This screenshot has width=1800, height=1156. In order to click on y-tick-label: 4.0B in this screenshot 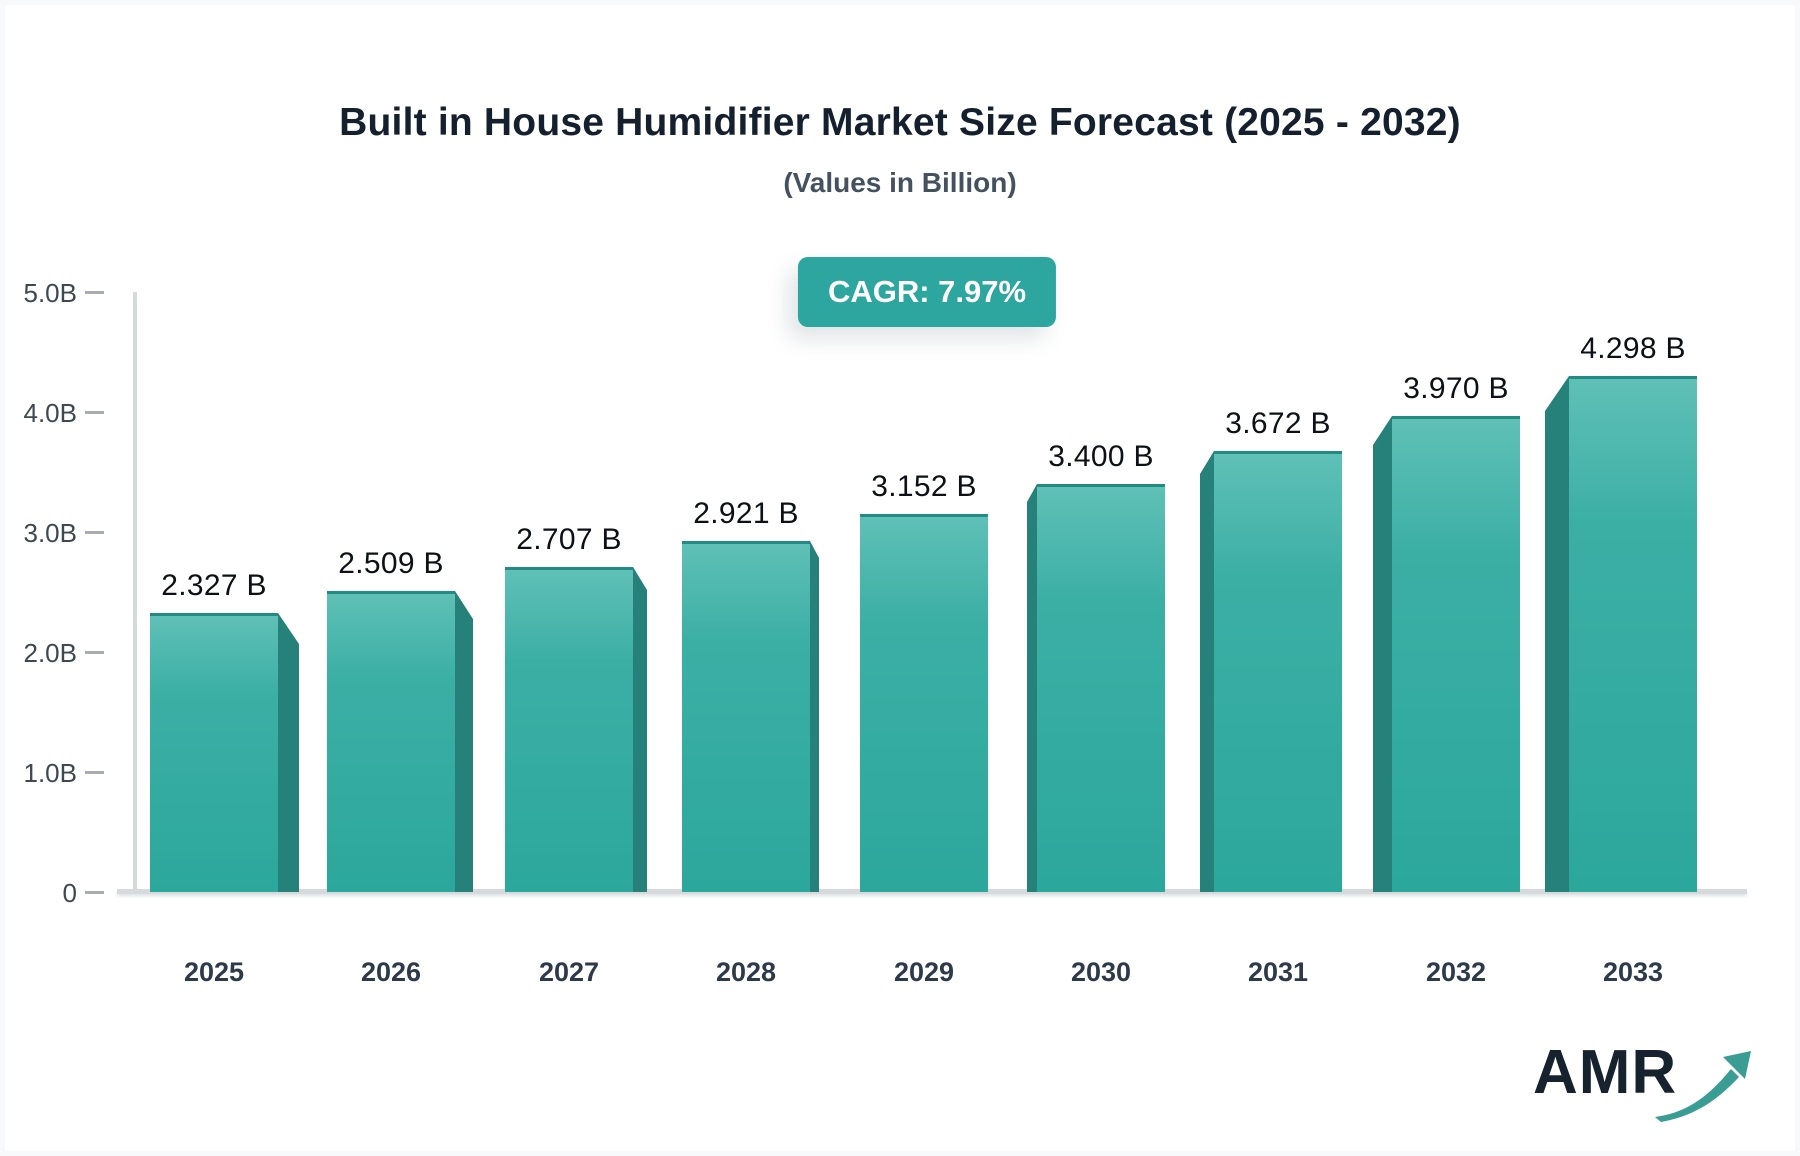, I will do `click(50, 413)`.